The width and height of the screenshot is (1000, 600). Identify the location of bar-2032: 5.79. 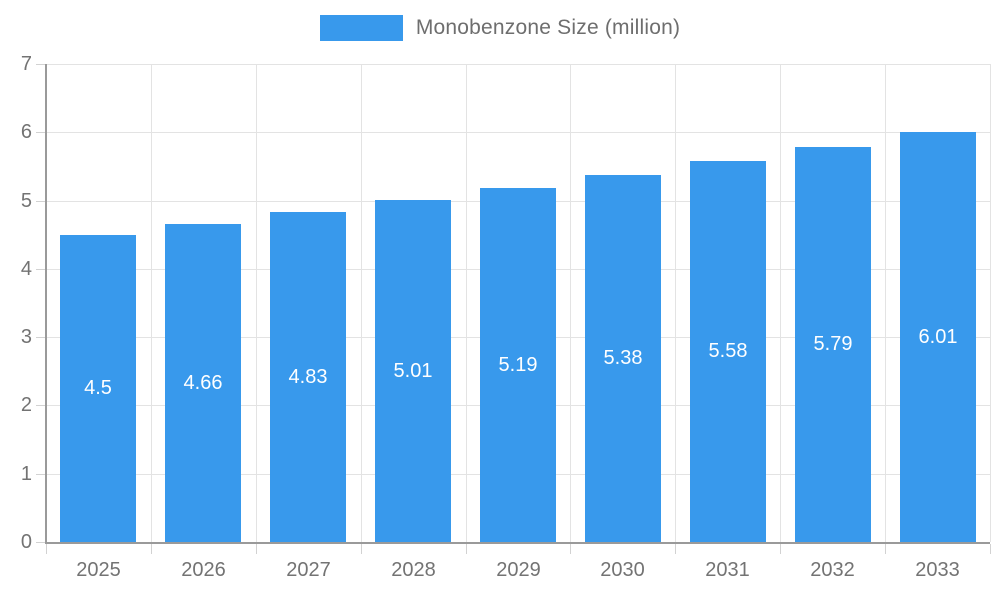
(833, 344).